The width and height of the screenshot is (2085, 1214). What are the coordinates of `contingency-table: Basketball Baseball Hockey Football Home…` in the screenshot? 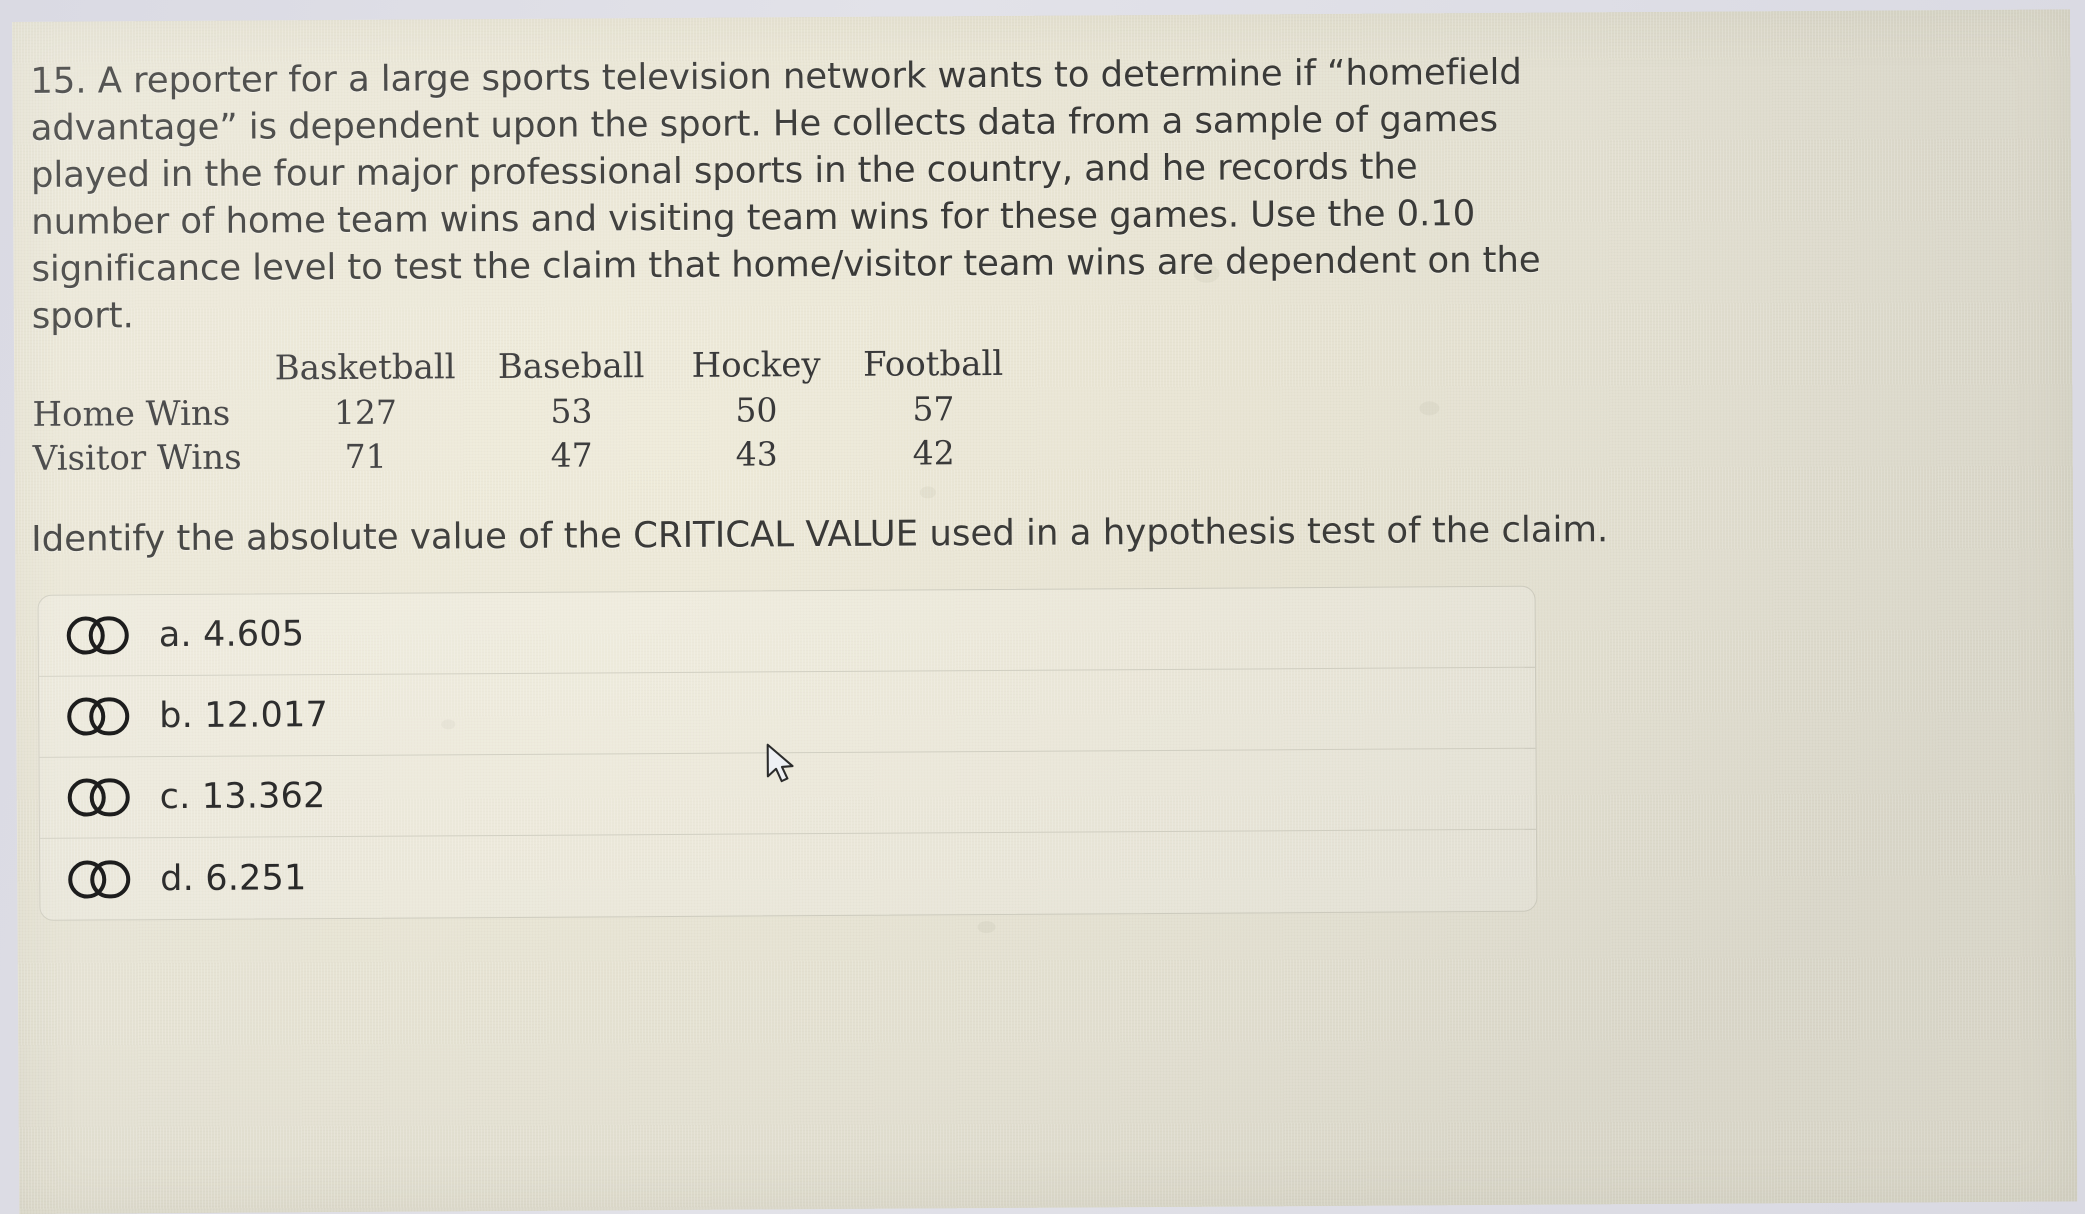 It's located at (523, 411).